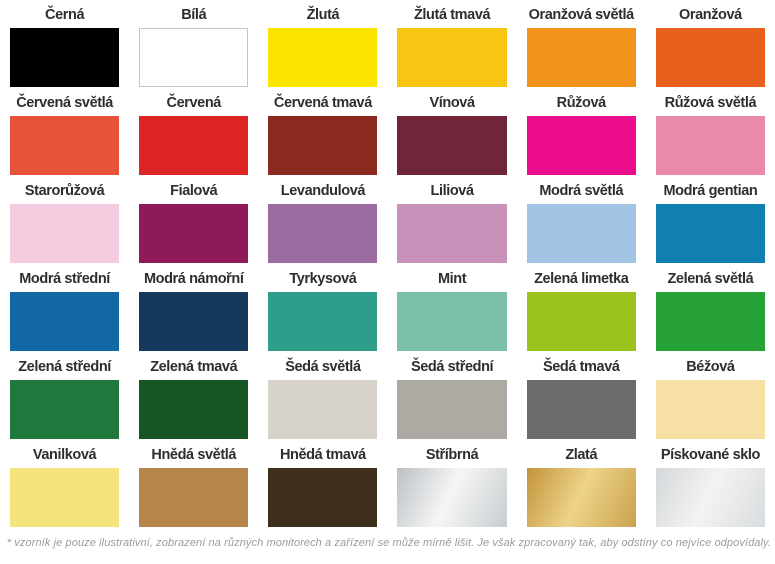  I want to click on swatch-label: Bílá, so click(194, 15).